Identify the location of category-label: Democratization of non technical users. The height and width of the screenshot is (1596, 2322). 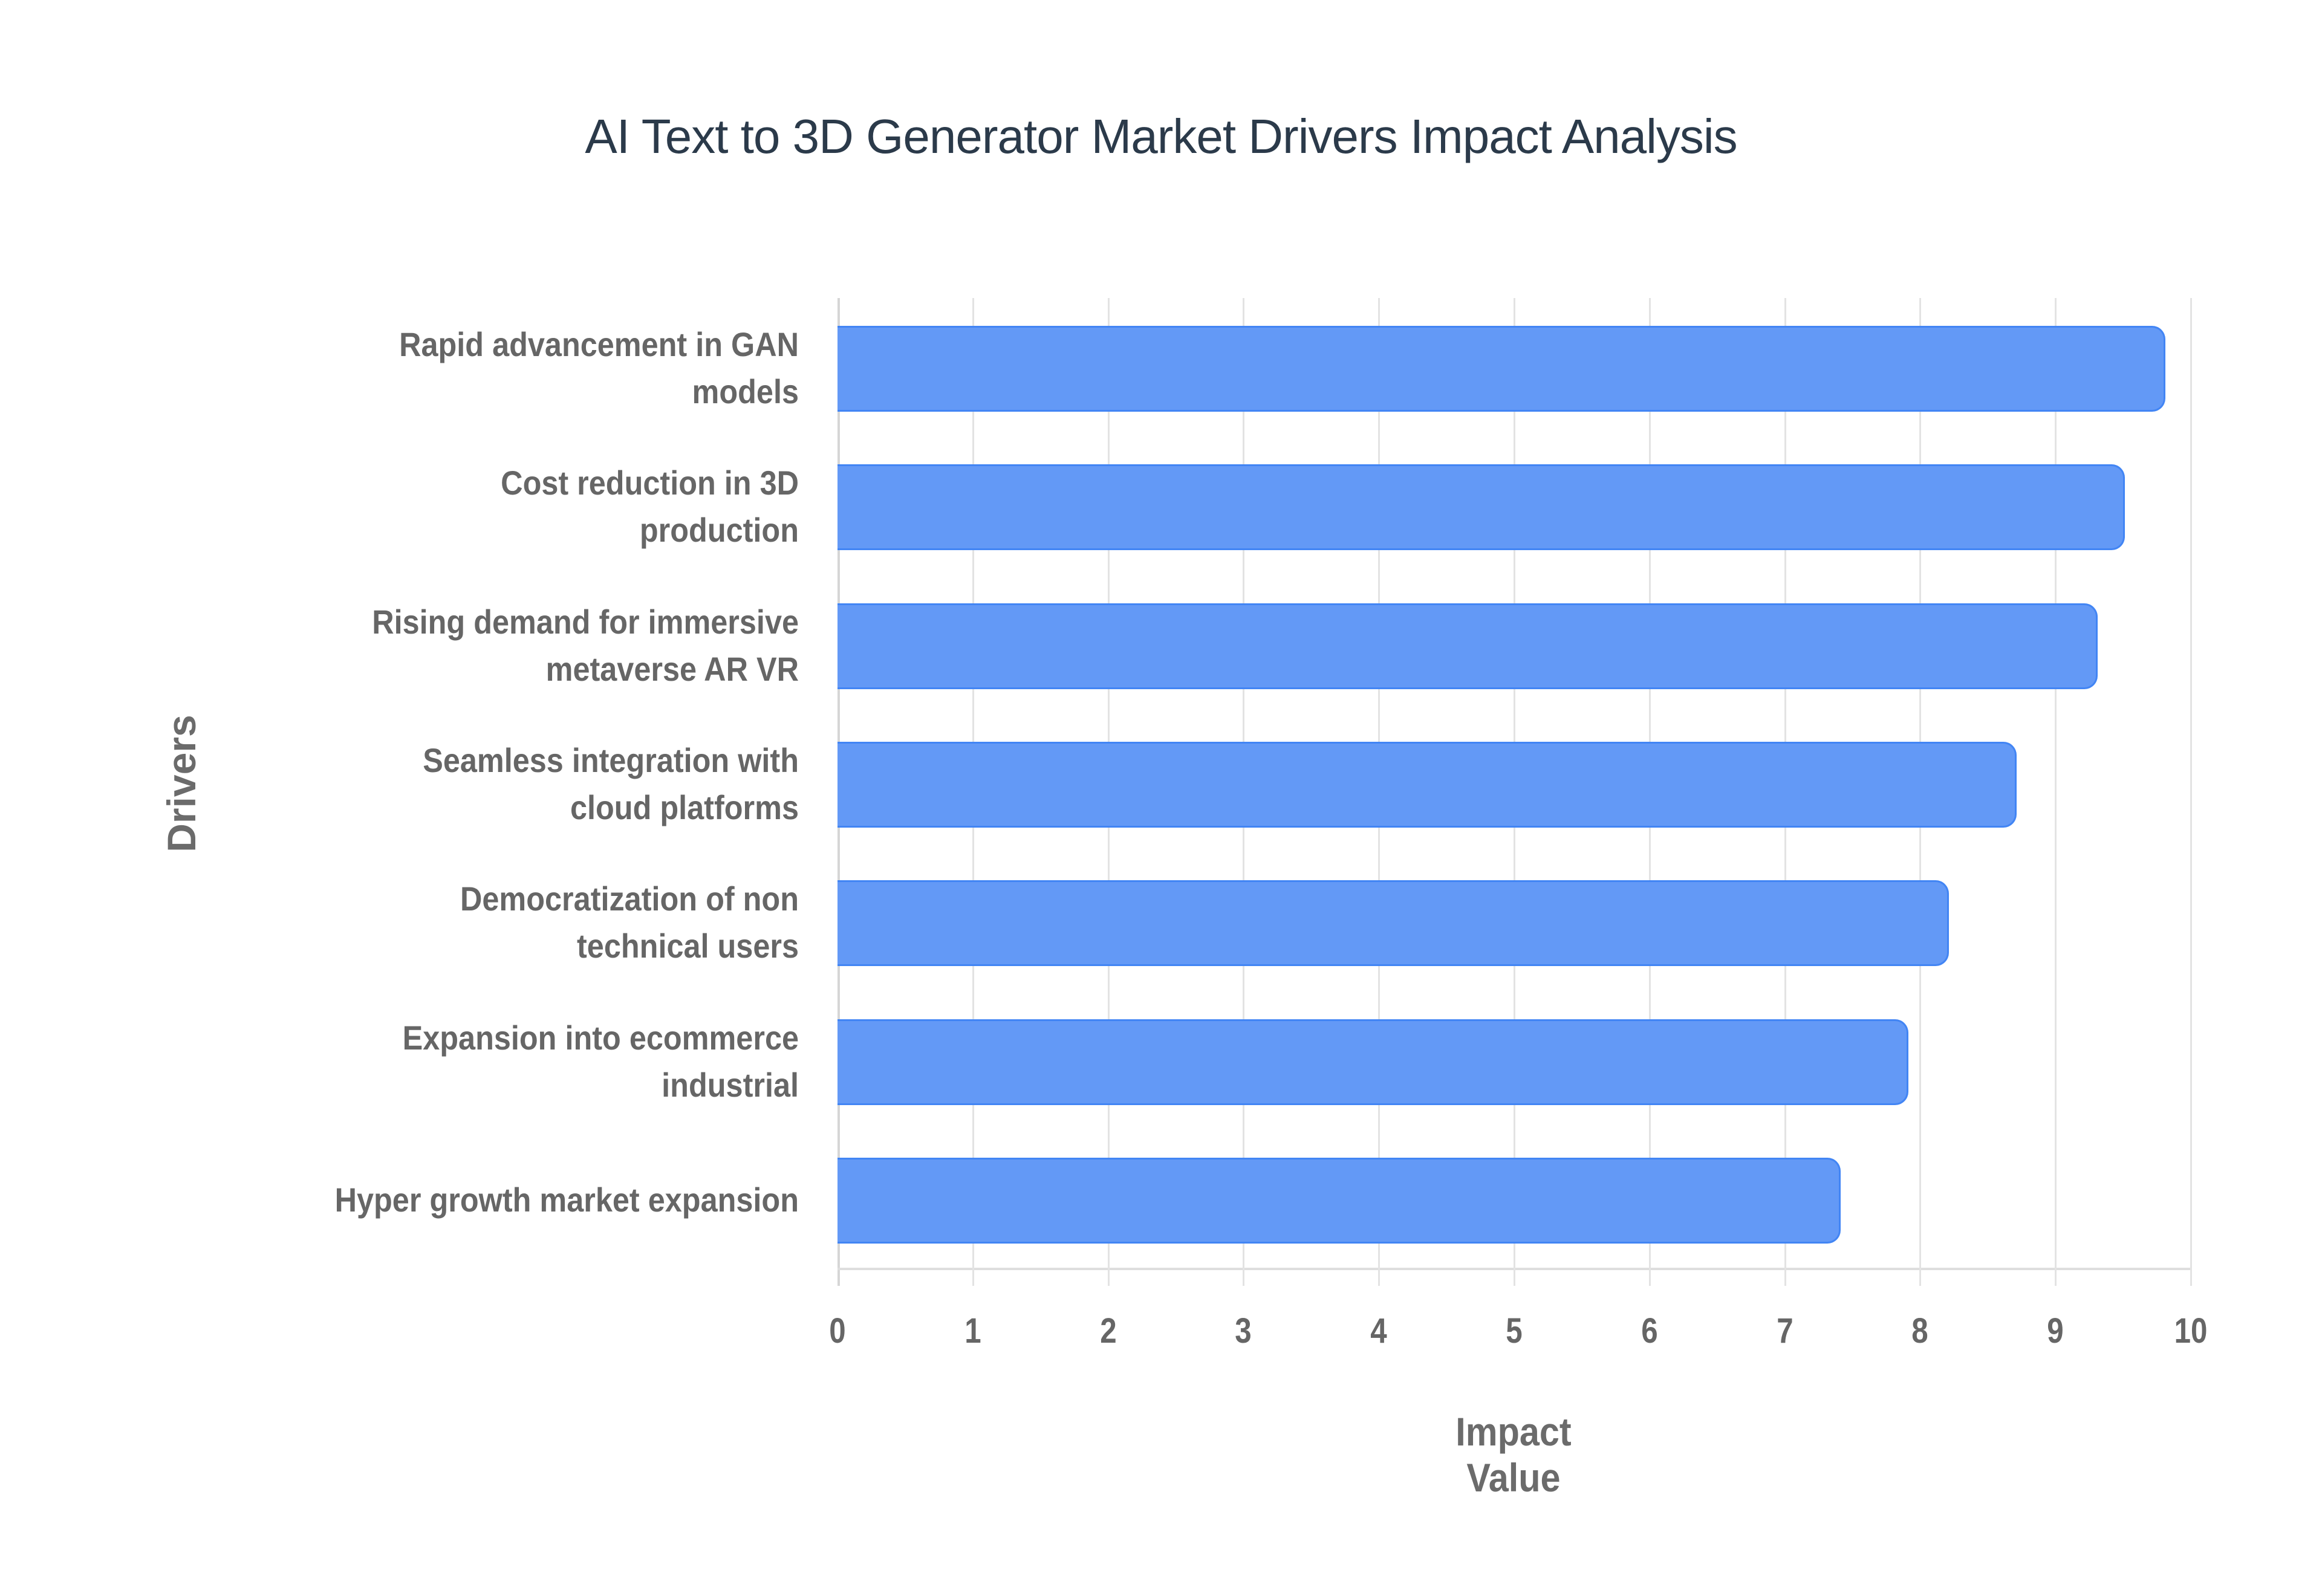
(527, 922).